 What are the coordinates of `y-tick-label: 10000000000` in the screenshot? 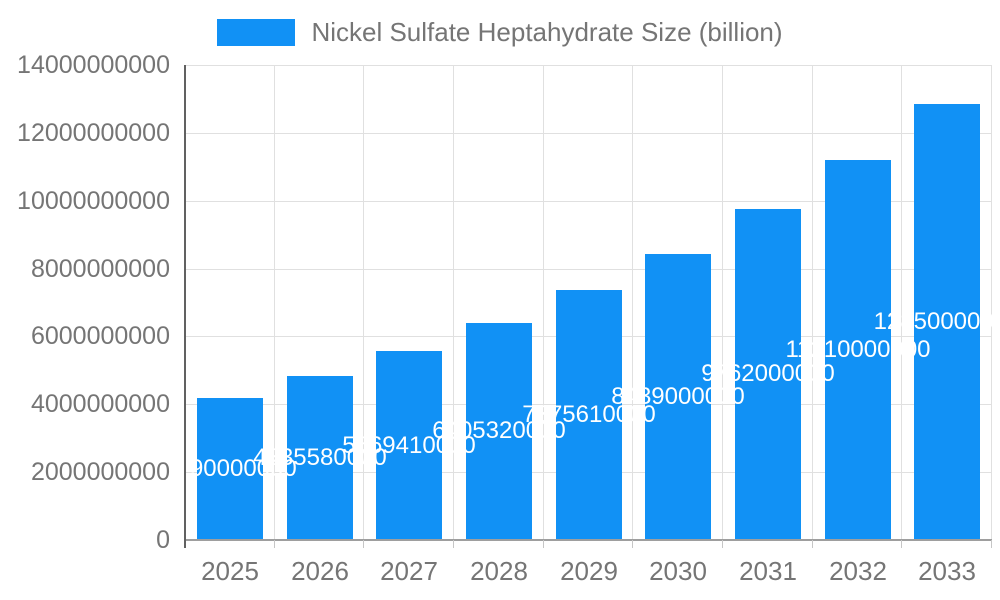 It's located at (93, 201).